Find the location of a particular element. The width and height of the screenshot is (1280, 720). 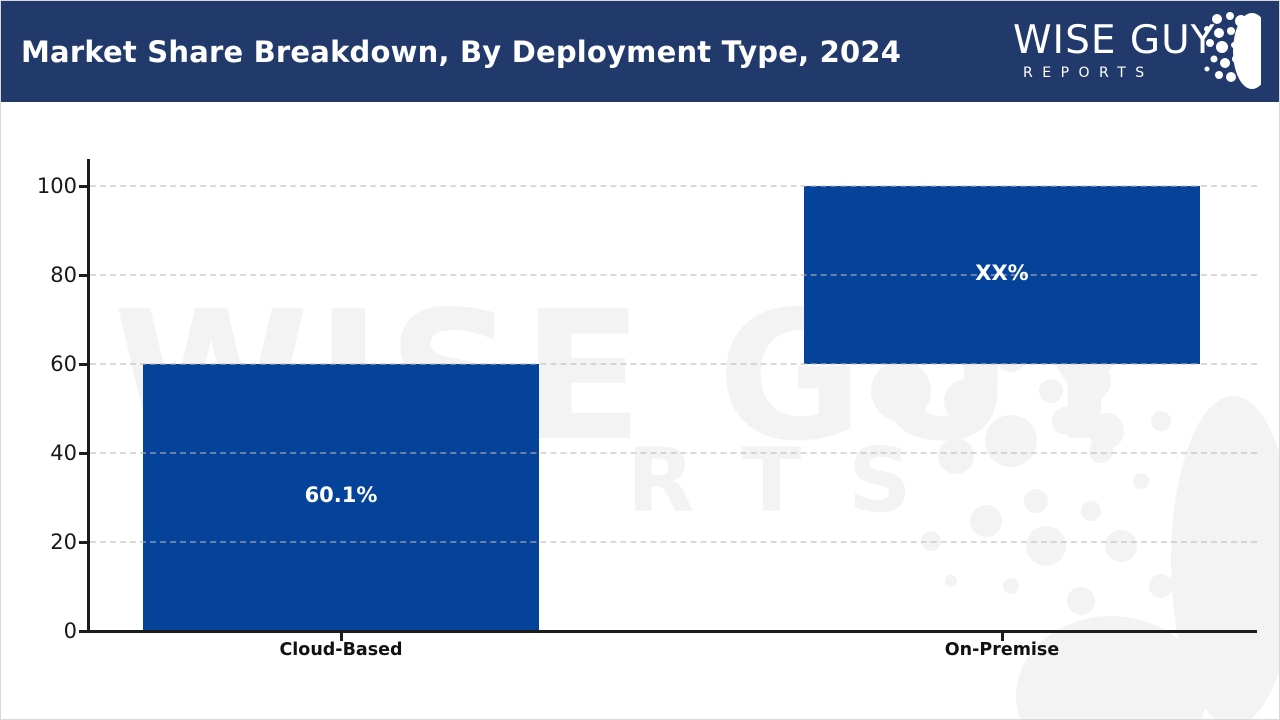

y-tick-label: 100 is located at coordinates (56, 186).